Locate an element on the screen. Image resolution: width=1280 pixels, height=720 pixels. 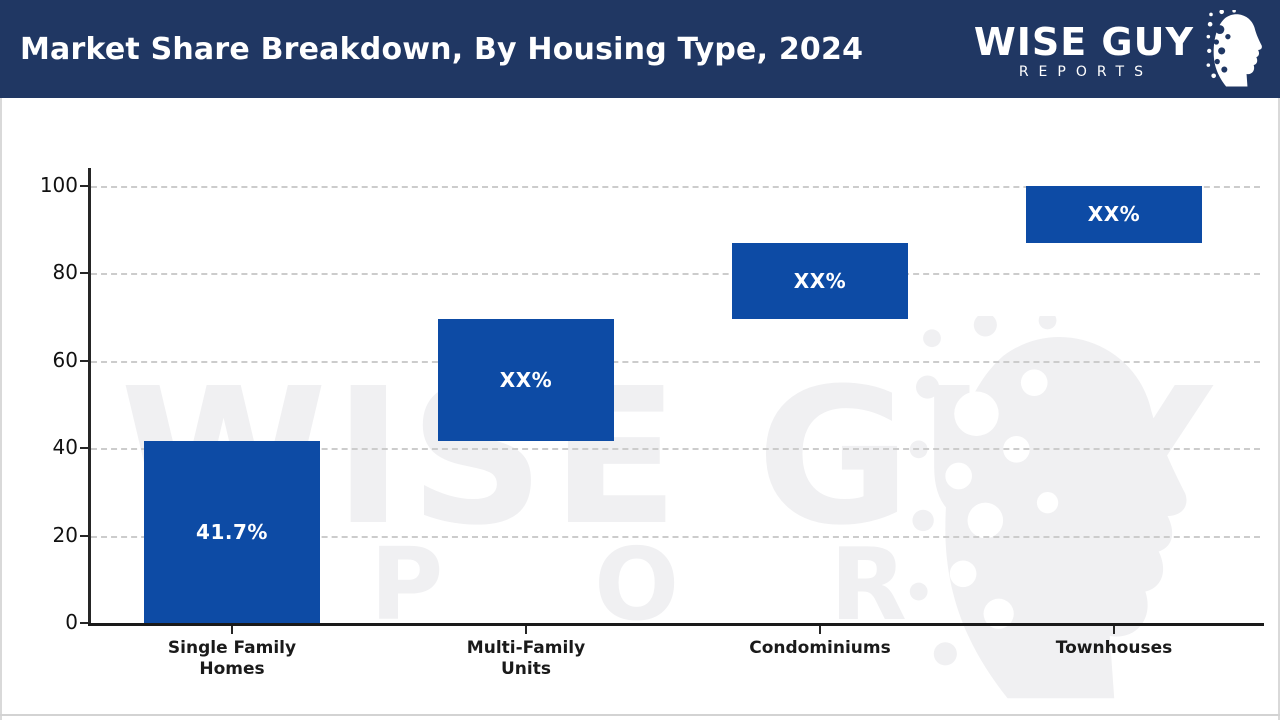
y-axis-line is located at coordinates (89, 397).